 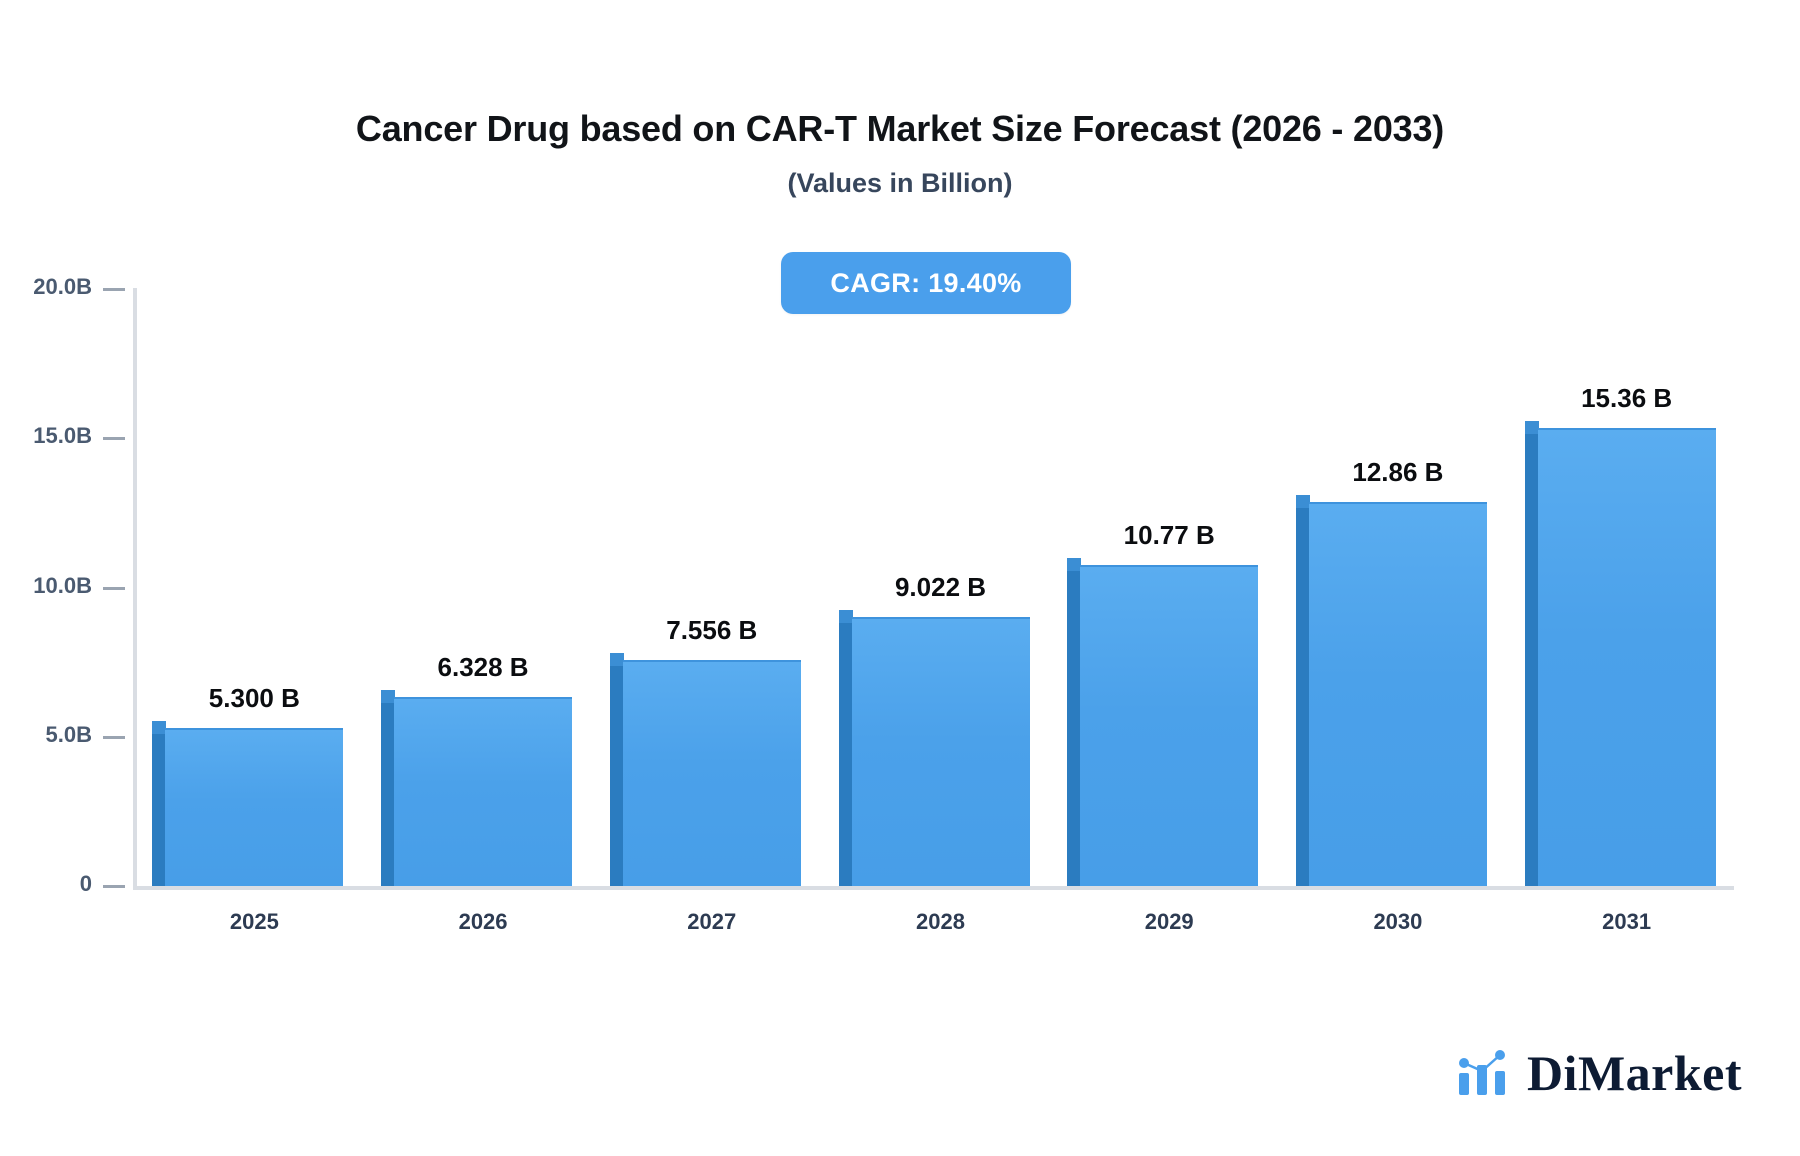 What do you see at coordinates (62, 436) in the screenshot?
I see `y-axis-tick-label: 15.0B` at bounding box center [62, 436].